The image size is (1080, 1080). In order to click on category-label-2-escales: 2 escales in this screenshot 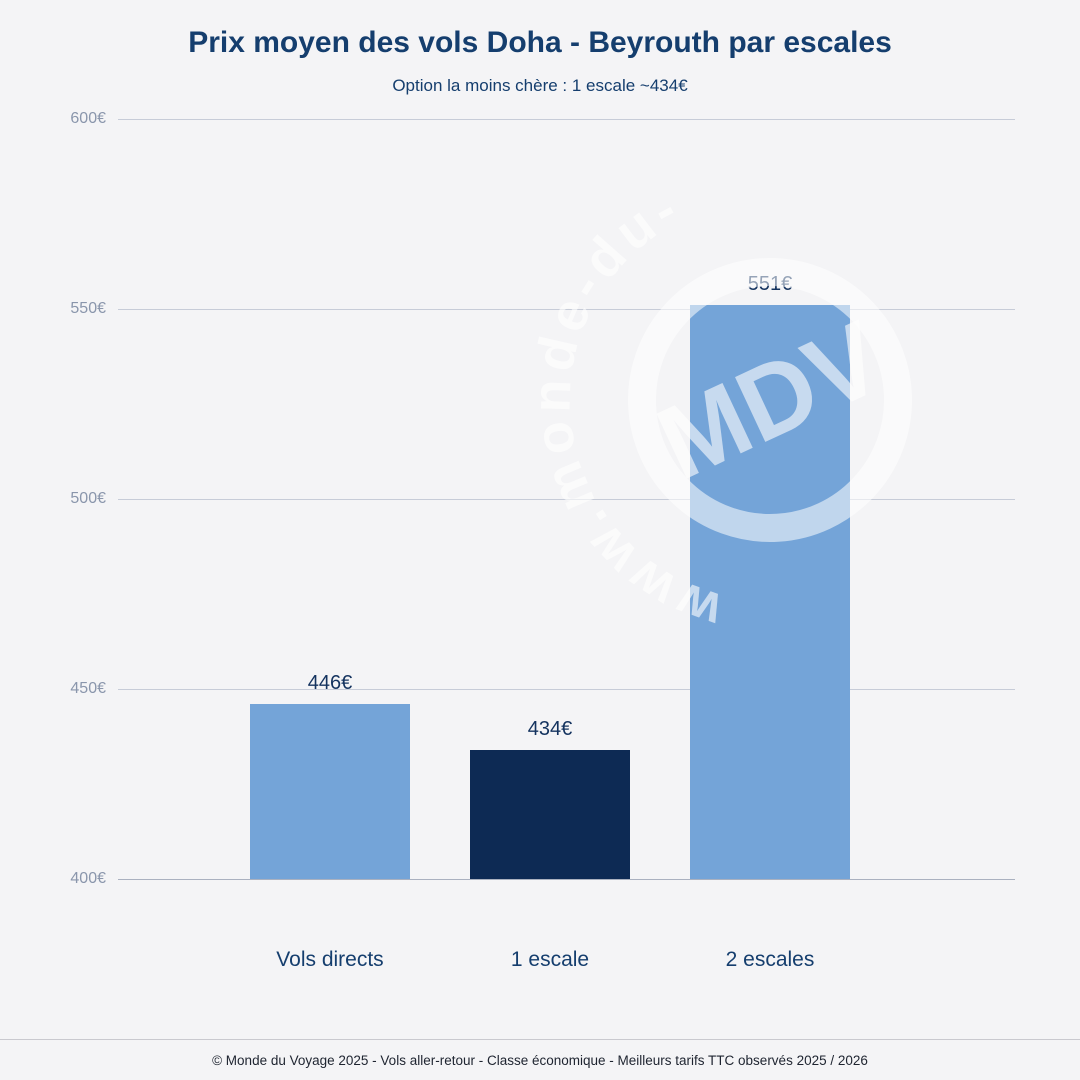, I will do `click(770, 959)`.